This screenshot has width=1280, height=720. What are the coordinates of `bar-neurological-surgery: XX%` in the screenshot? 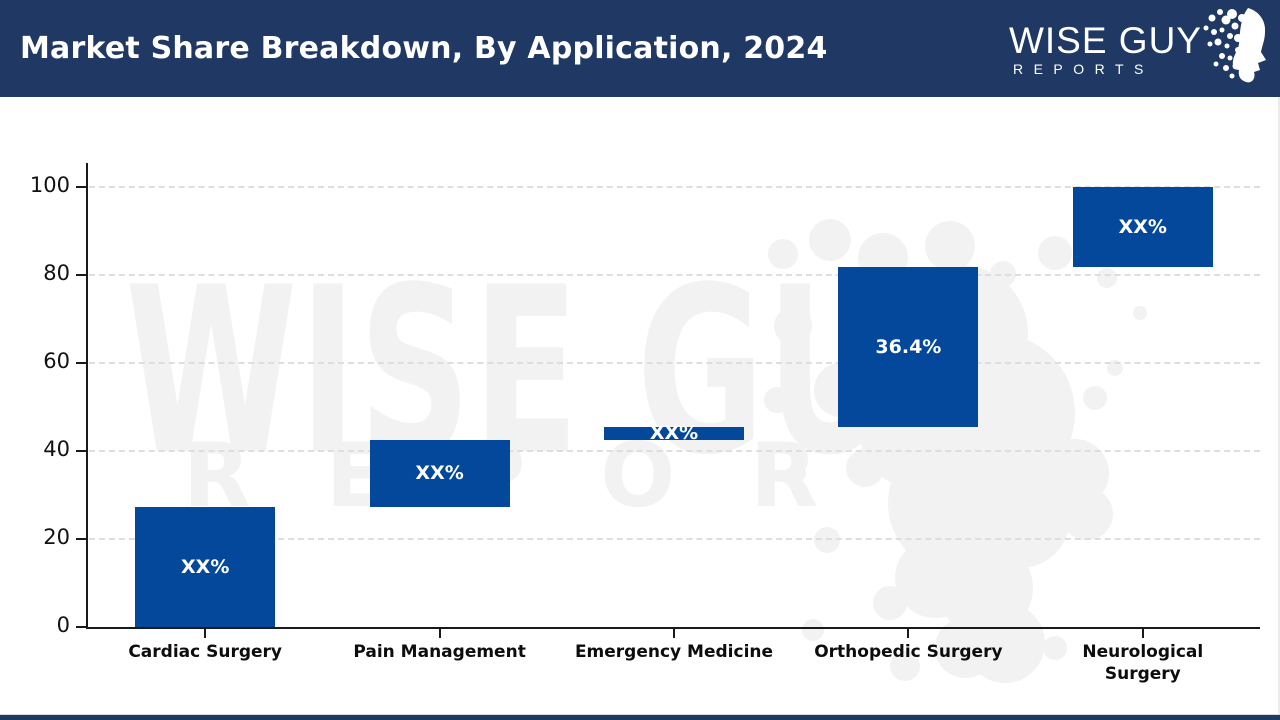 It's located at (1142, 227).